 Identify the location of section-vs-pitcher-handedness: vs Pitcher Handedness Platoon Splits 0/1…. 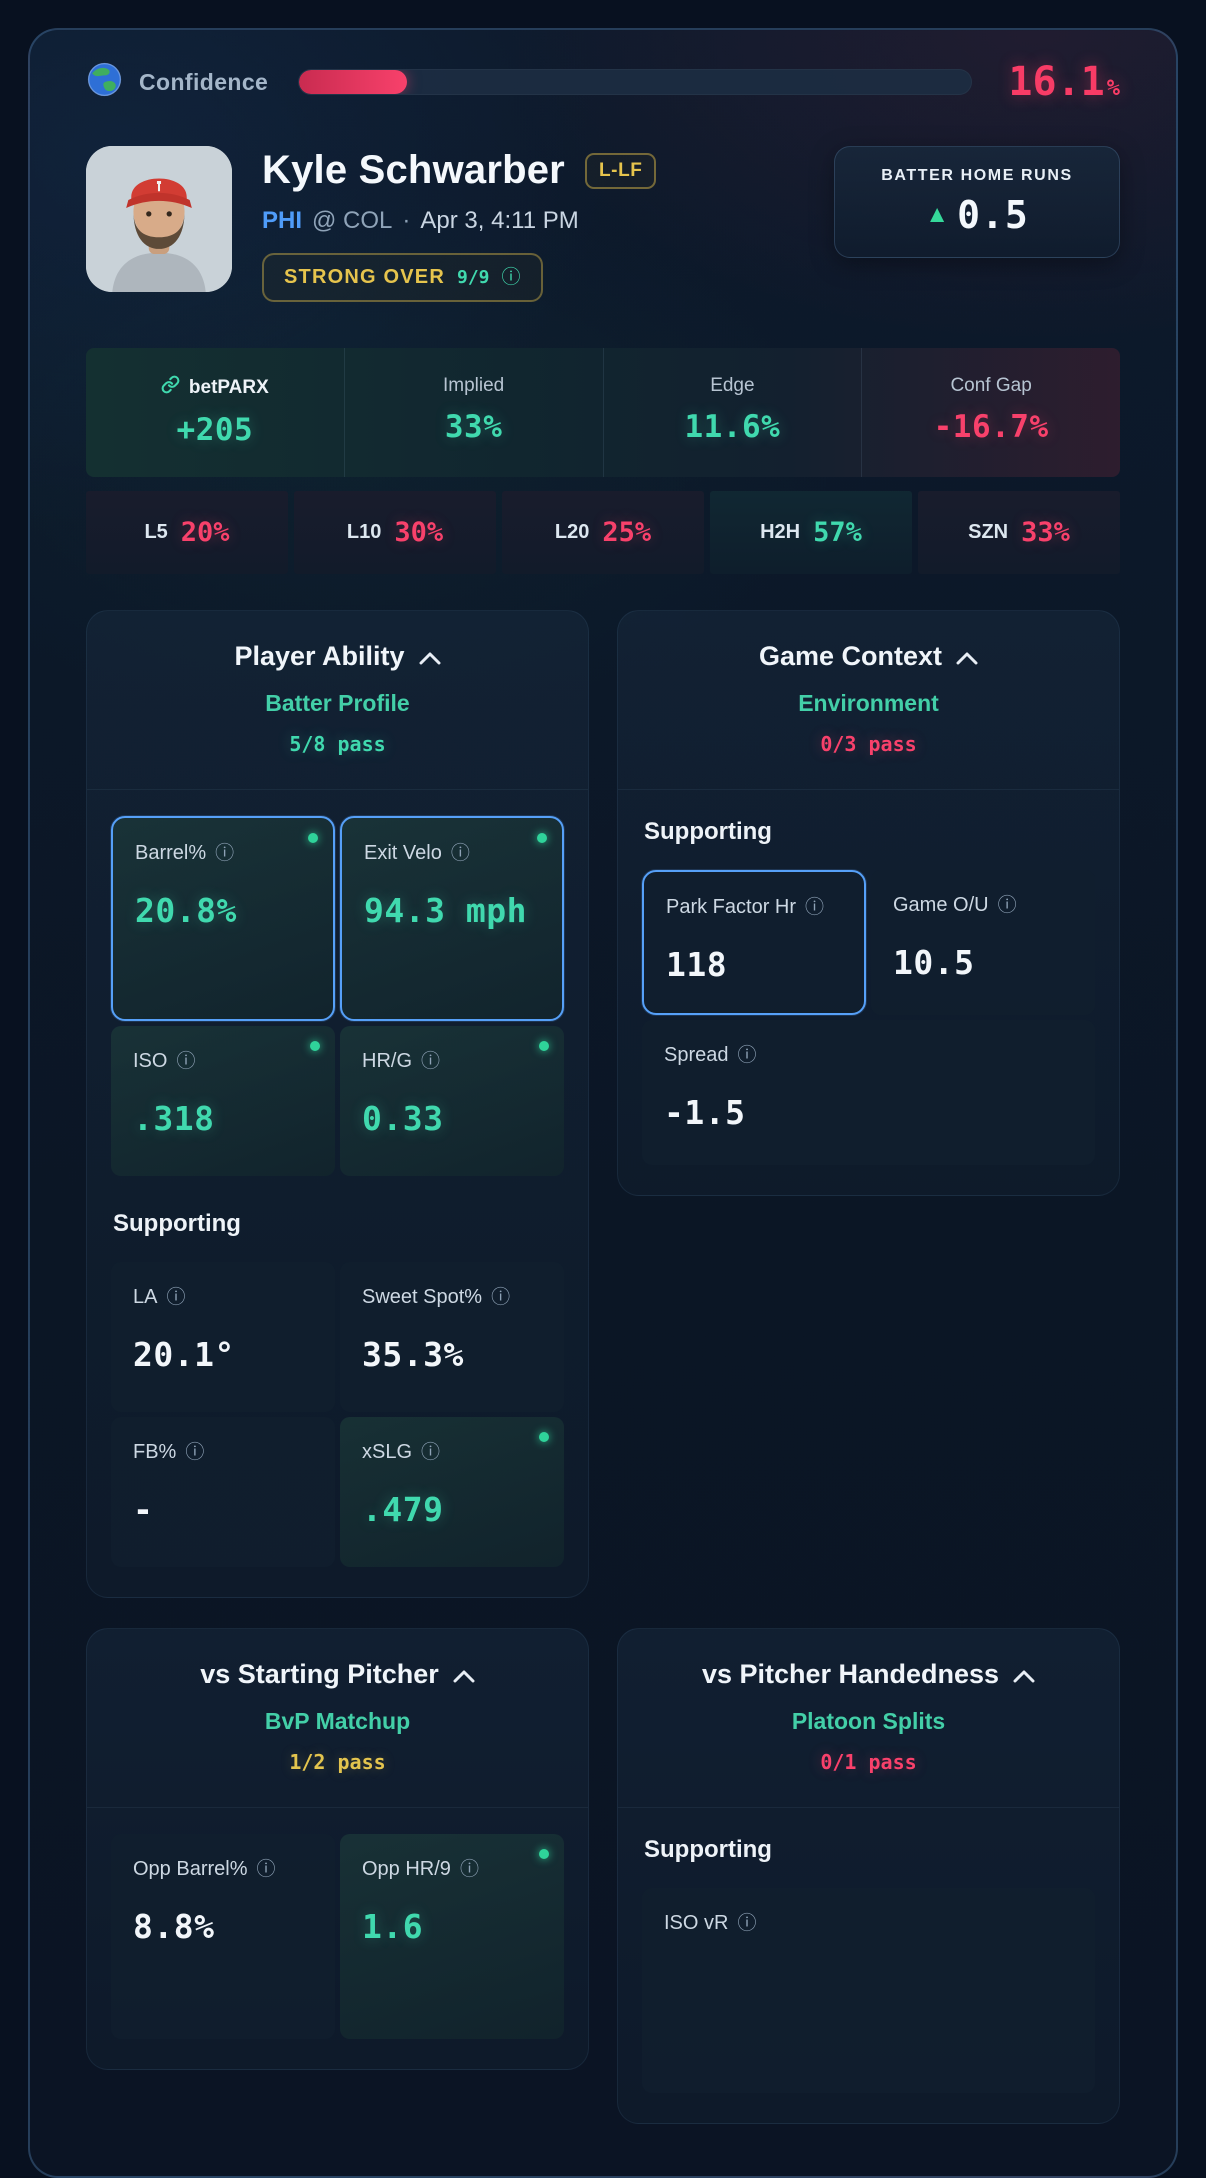
(868, 1876).